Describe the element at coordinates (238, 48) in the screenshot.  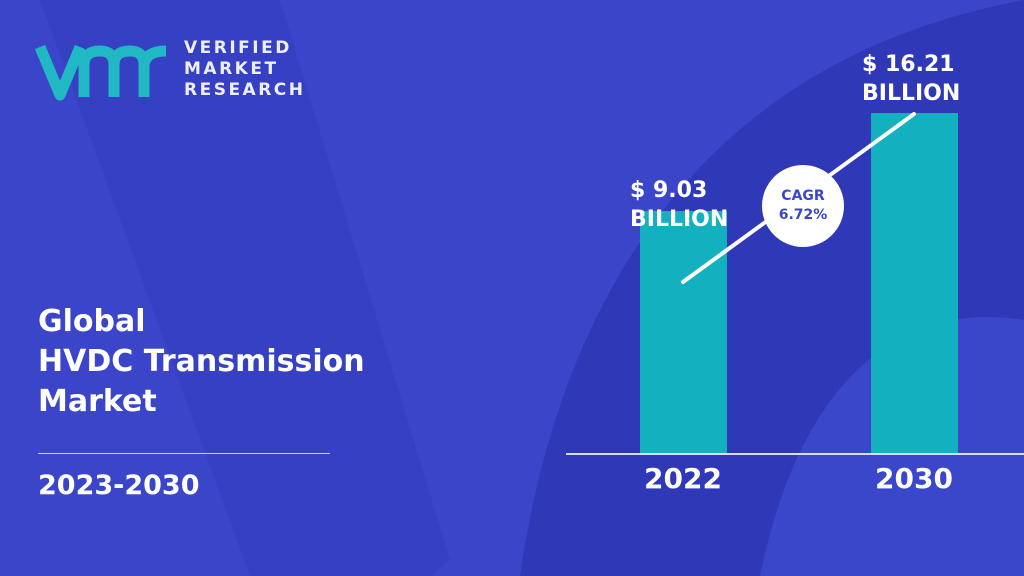
I see `logo-line-1: VERIFIED` at that location.